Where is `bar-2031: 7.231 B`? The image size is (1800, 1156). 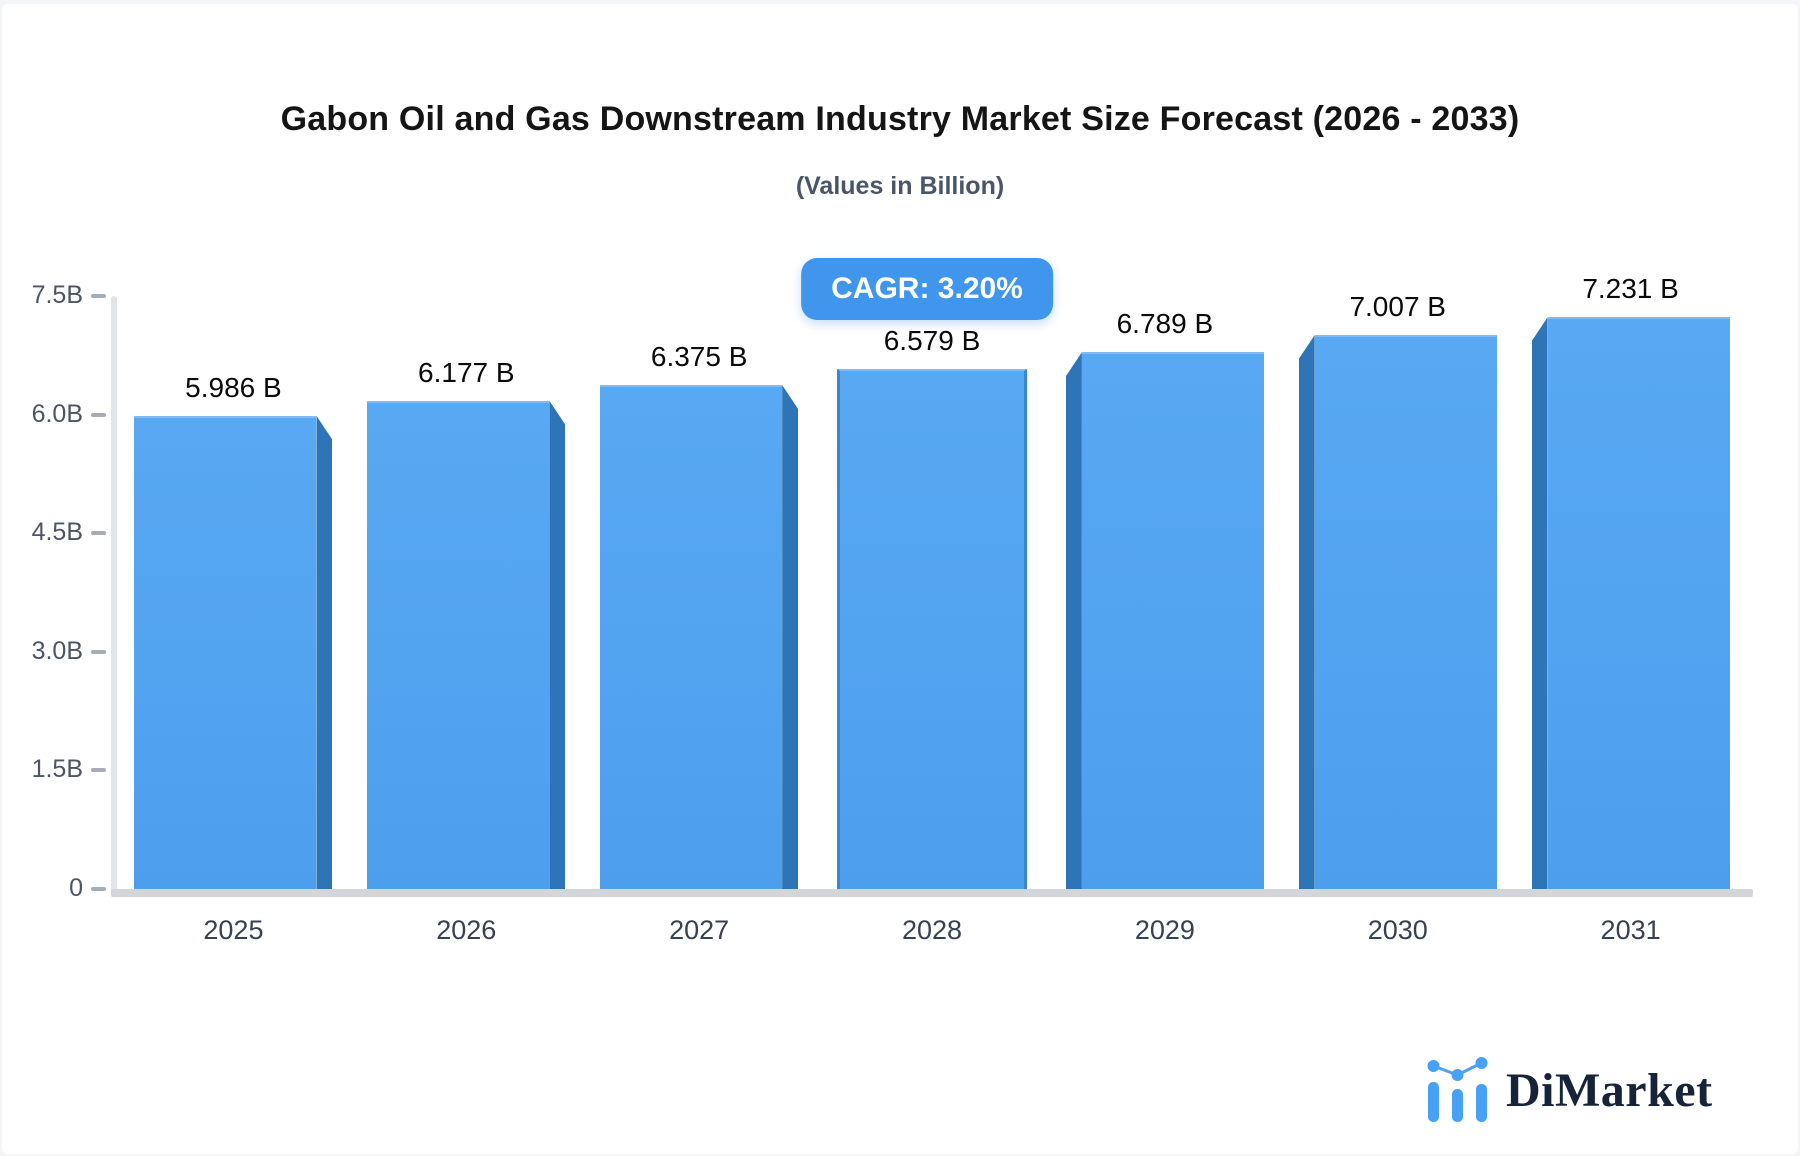 bar-2031: 7.231 B is located at coordinates (1630, 581).